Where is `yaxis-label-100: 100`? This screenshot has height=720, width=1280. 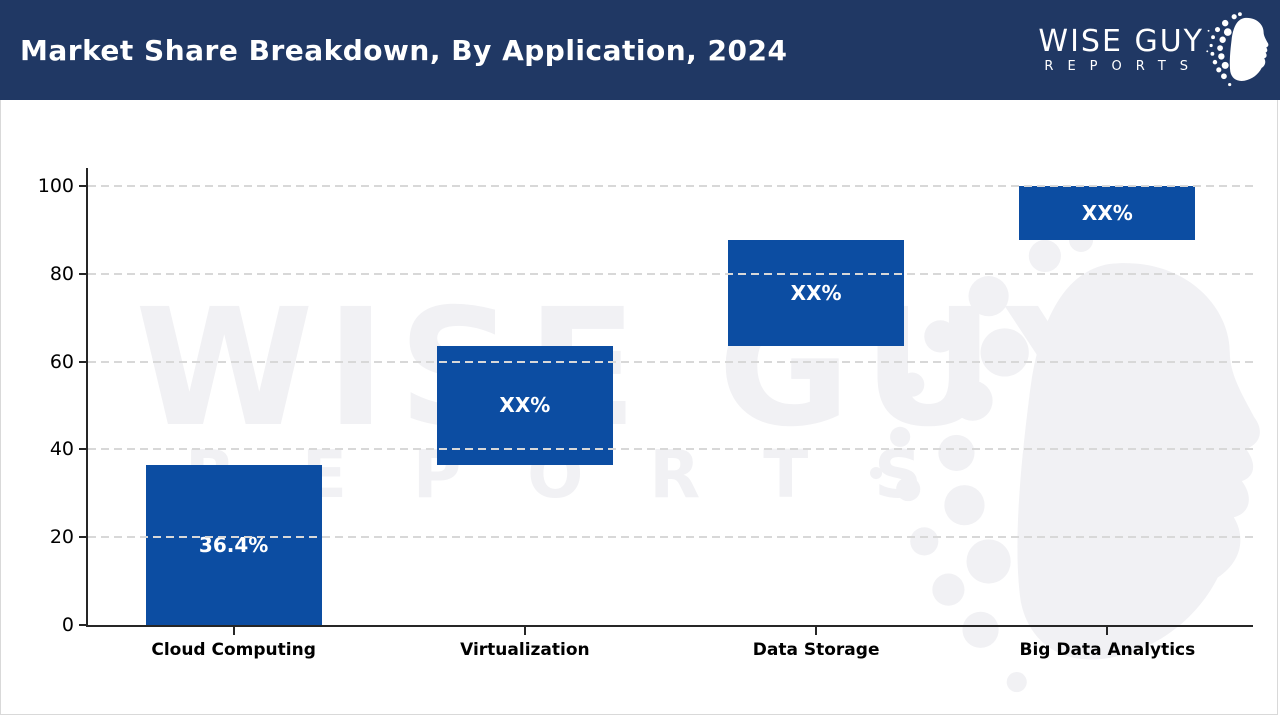 yaxis-label-100: 100 is located at coordinates (55, 186).